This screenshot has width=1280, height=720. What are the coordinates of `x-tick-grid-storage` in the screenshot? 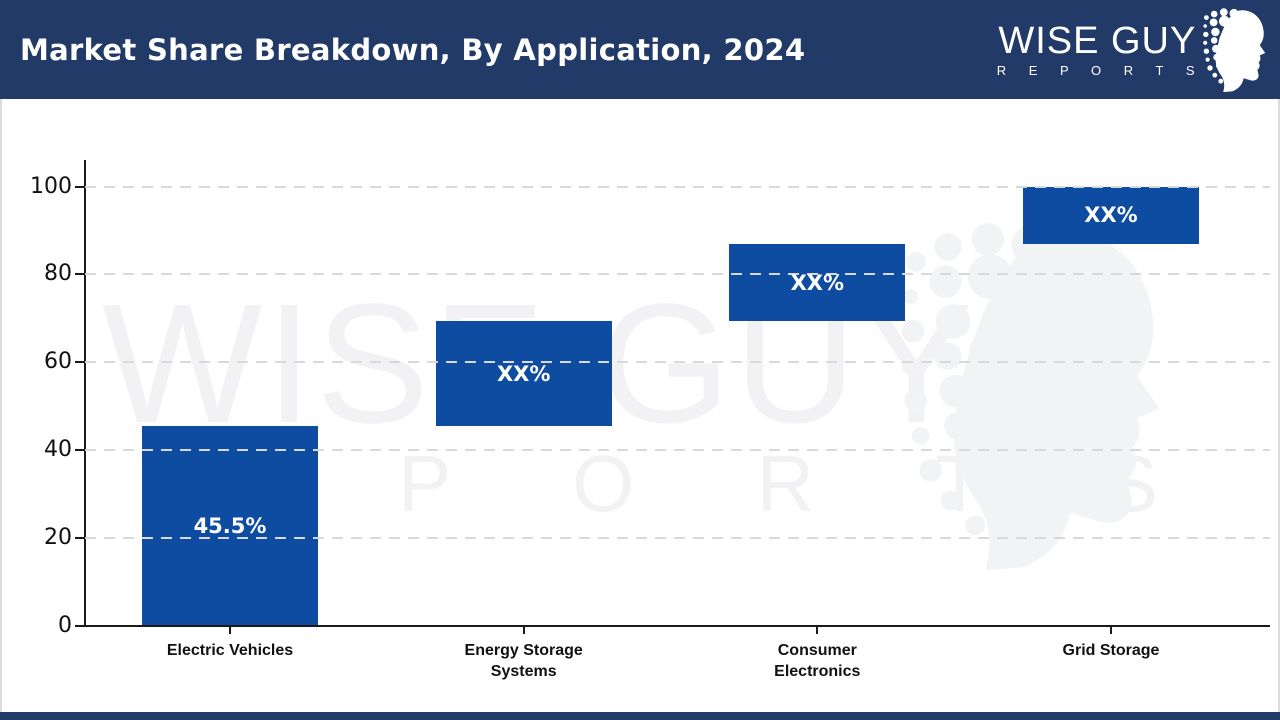 It's located at (1111, 630).